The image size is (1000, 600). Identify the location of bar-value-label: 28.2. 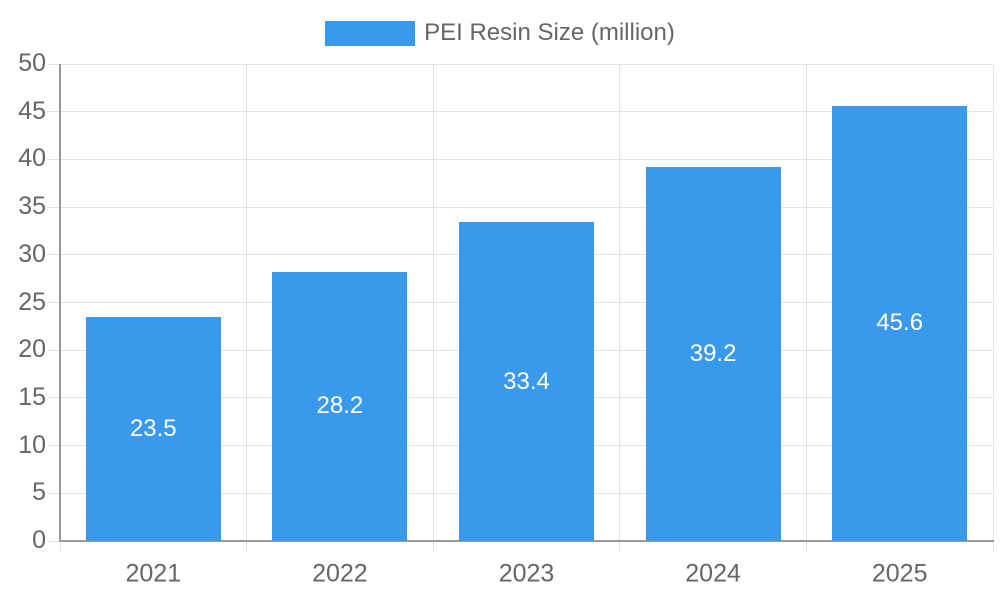
(340, 406).